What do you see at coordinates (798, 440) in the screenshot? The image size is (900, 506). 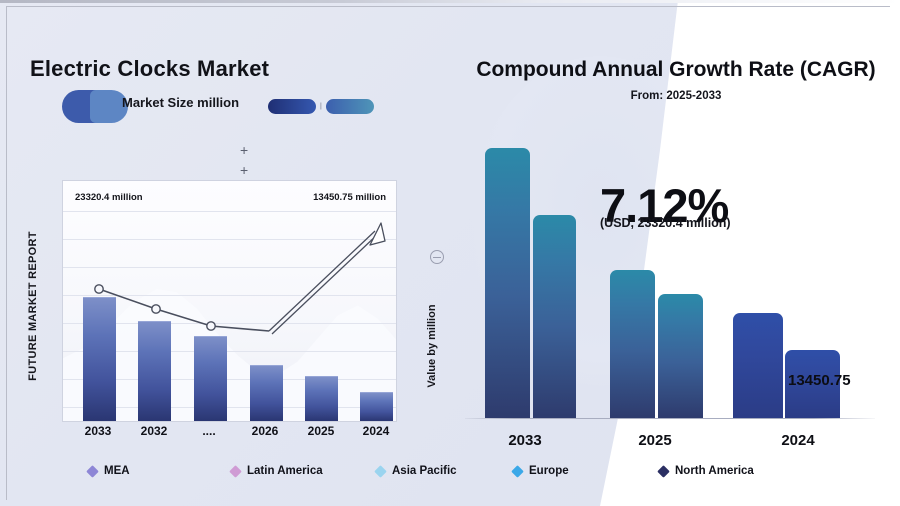 I see `x-label-right-2: 2024` at bounding box center [798, 440].